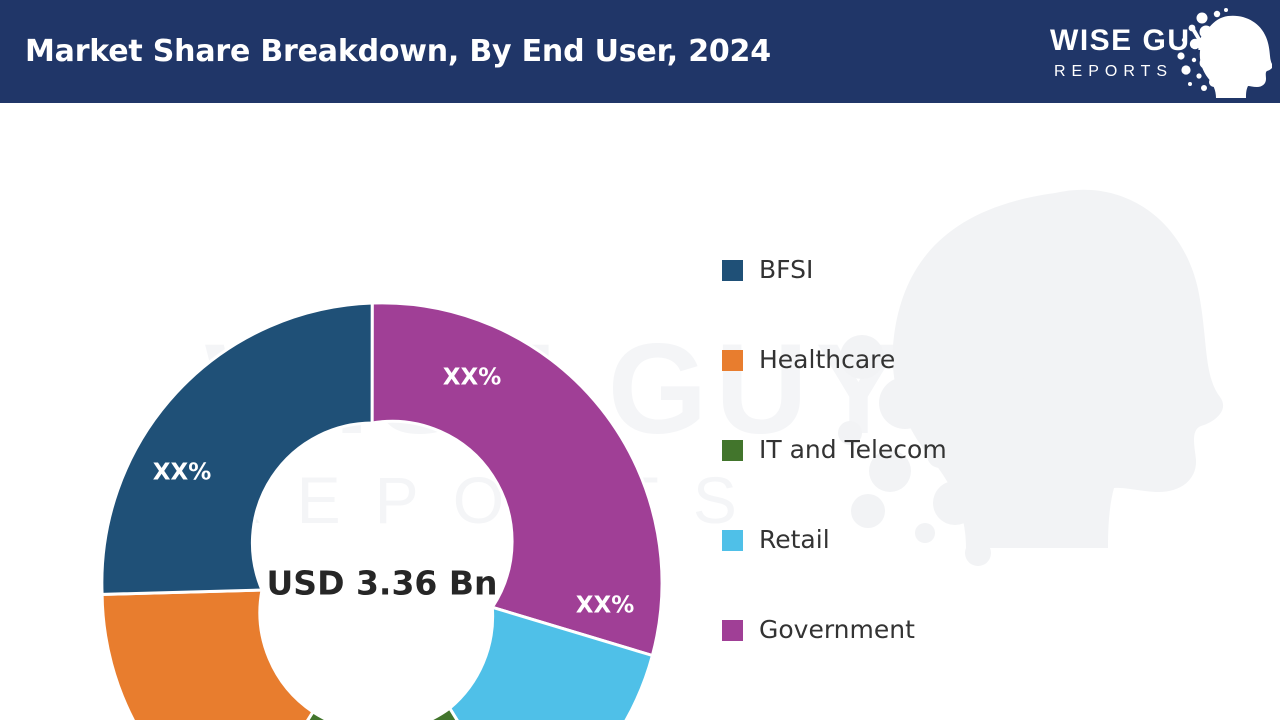 Image resolution: width=1280 pixels, height=720 pixels. I want to click on legend-item-it-and-telecom: IT and Telecom, so click(932, 476).